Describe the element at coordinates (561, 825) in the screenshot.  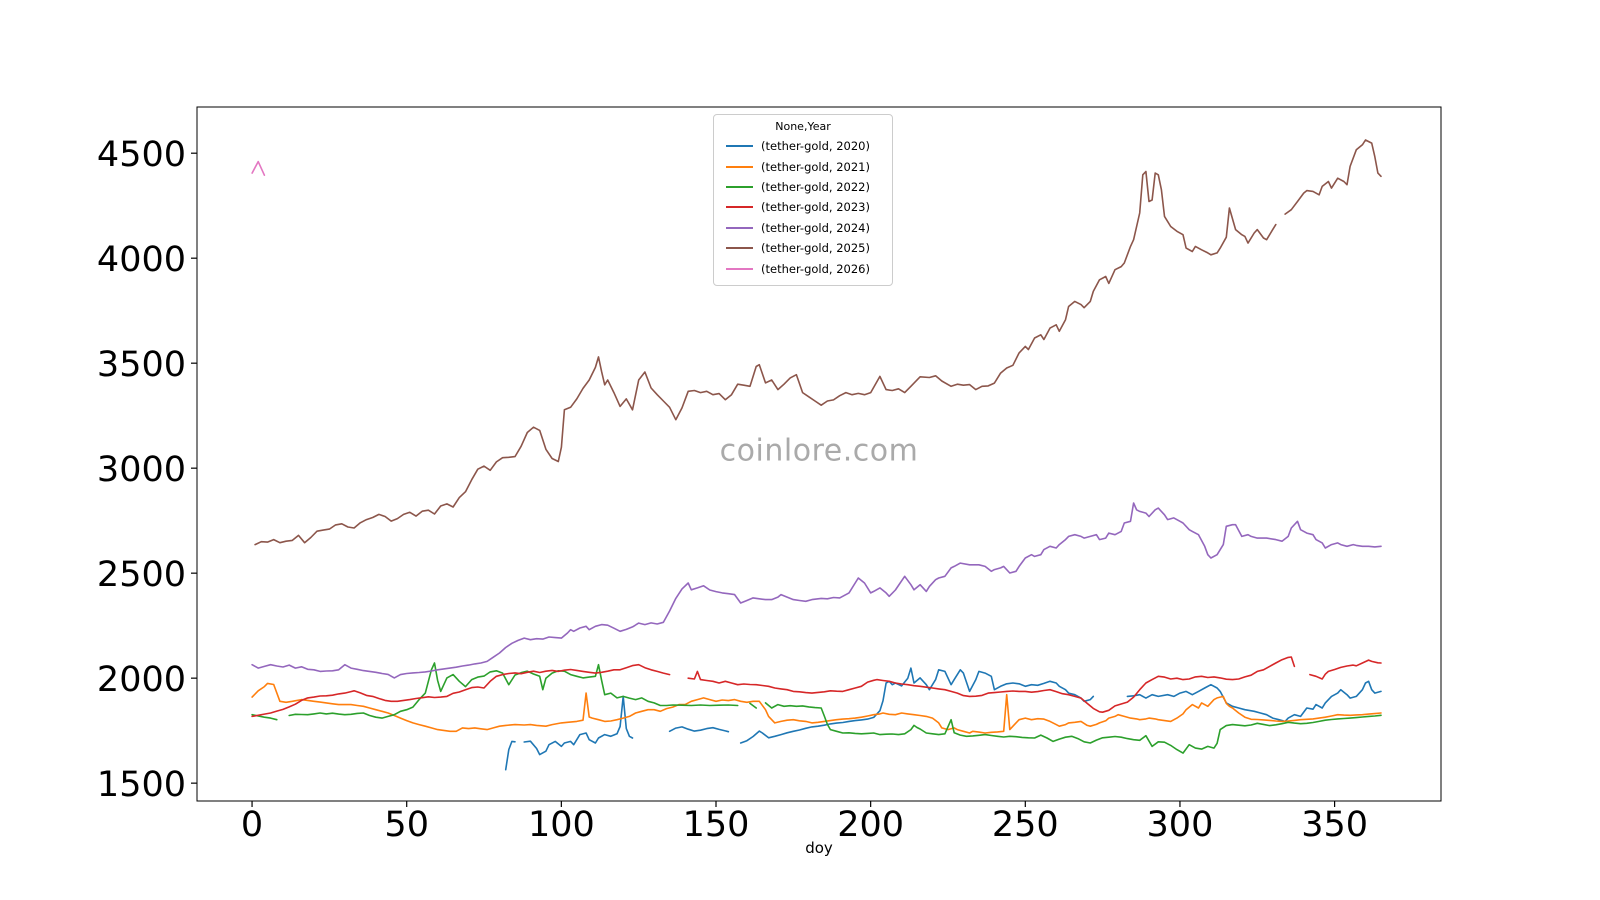
I see `x-tick-label: 100` at that location.